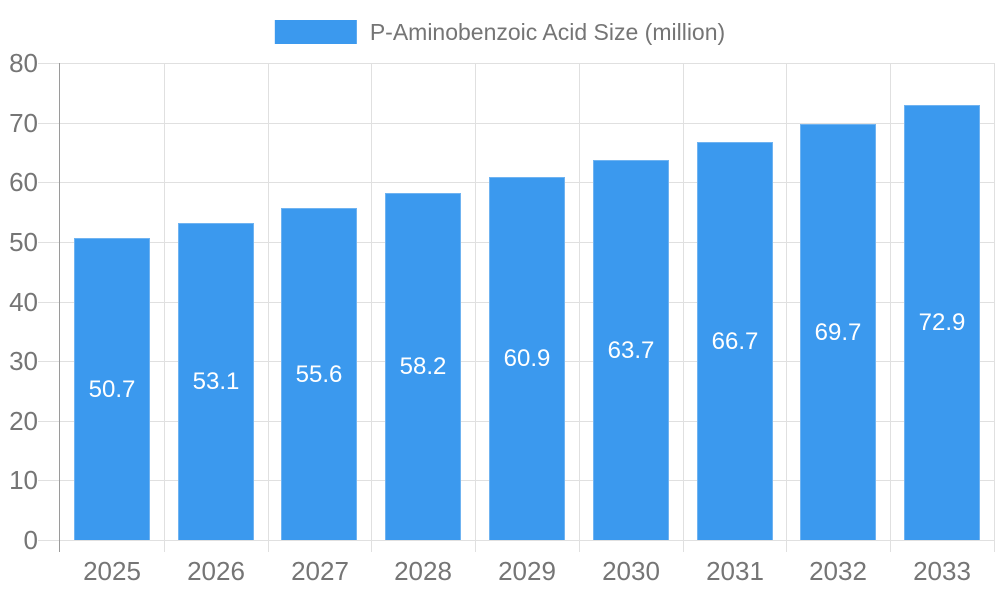  What do you see at coordinates (527, 571) in the screenshot?
I see `x-axis-label: 2029` at bounding box center [527, 571].